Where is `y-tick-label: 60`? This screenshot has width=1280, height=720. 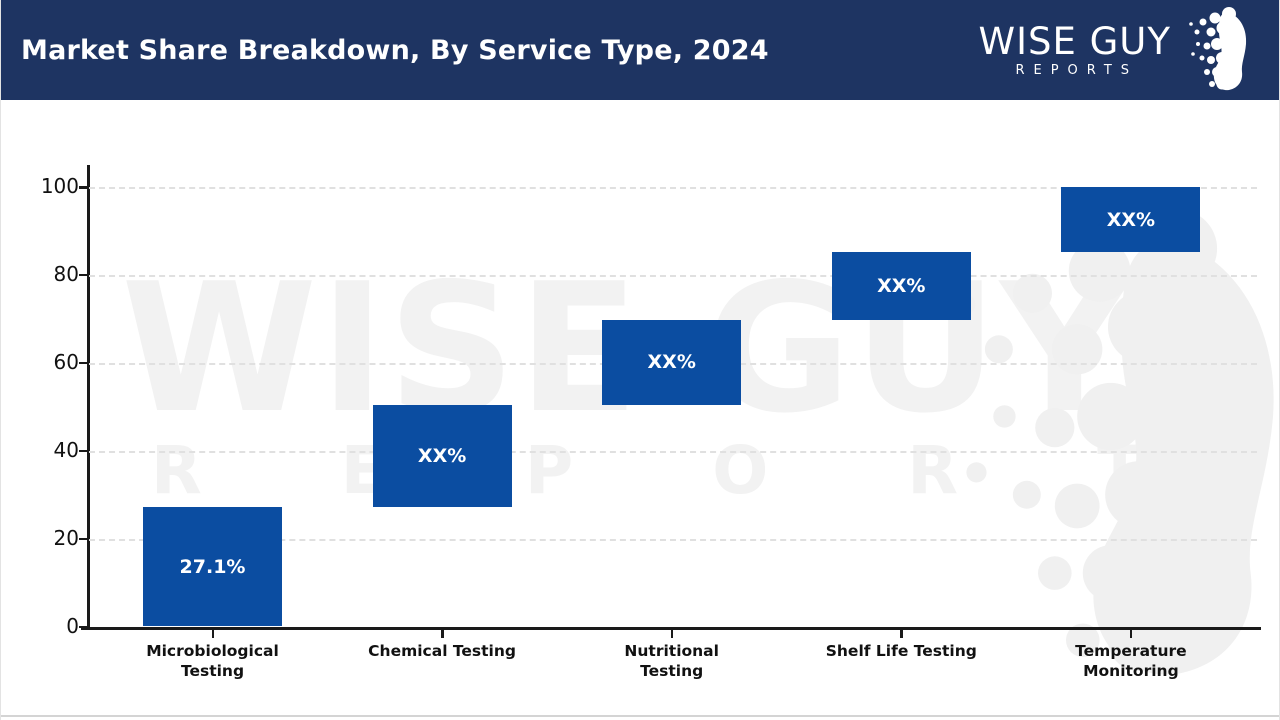
y-tick-label: 60 is located at coordinates (66, 361).